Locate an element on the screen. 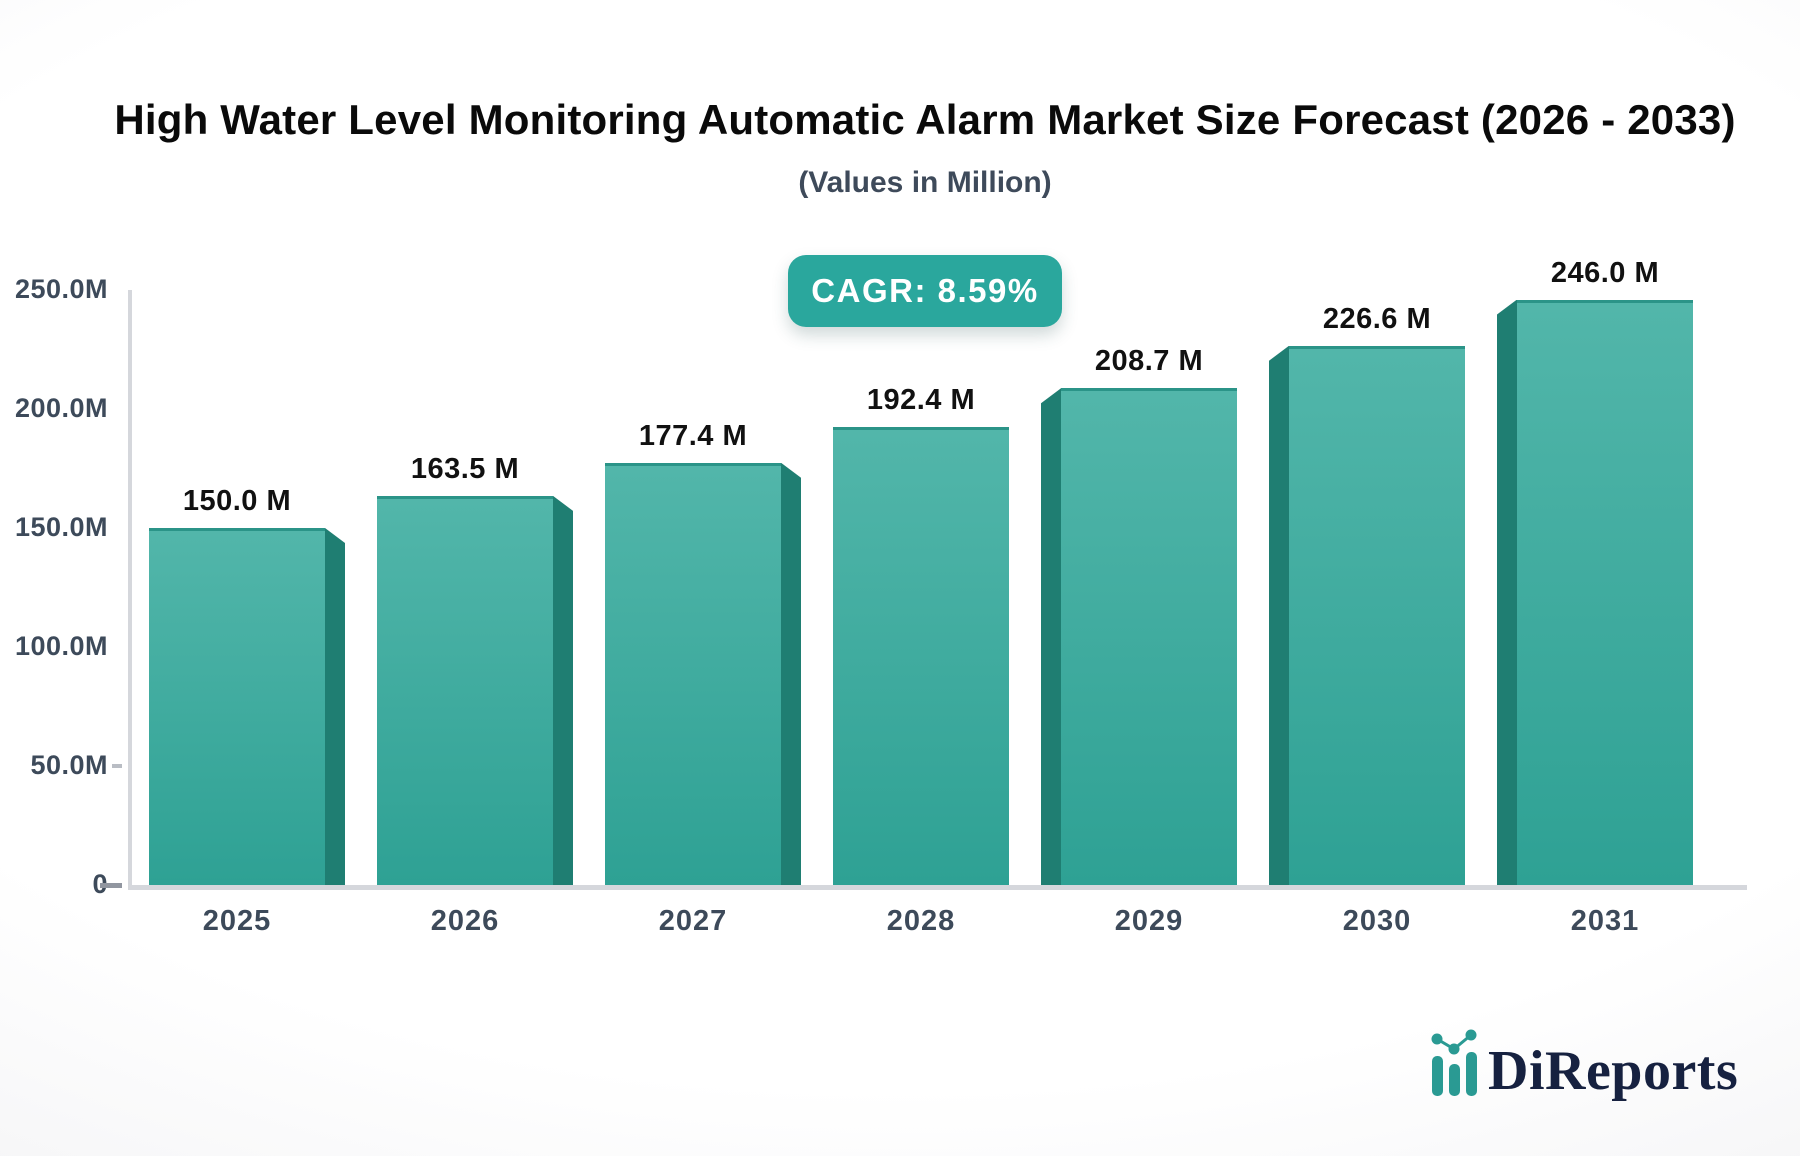 The height and width of the screenshot is (1156, 1800). x-axis-label: 2030 is located at coordinates (1377, 921).